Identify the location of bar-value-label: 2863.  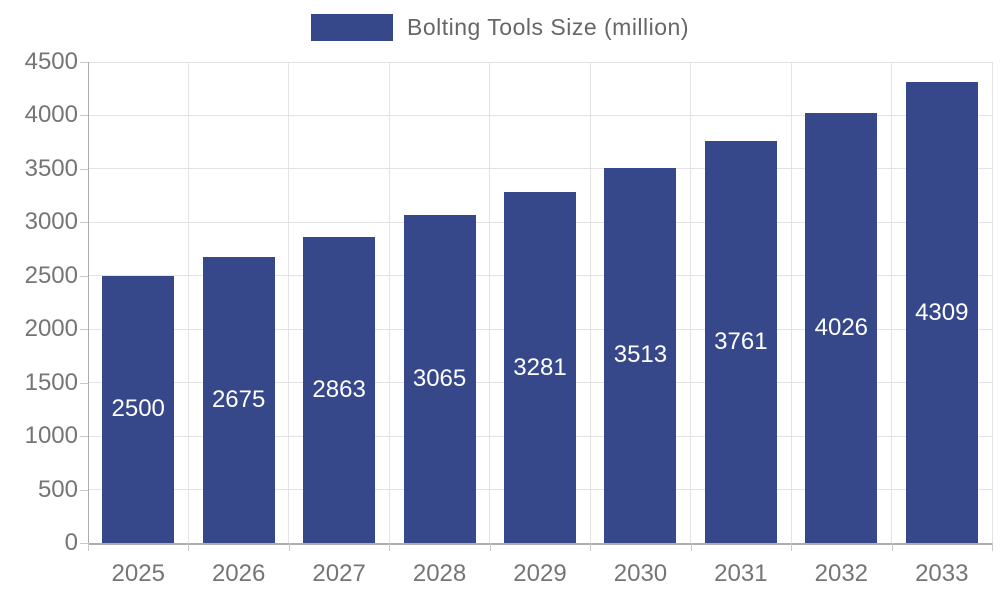
(339, 389).